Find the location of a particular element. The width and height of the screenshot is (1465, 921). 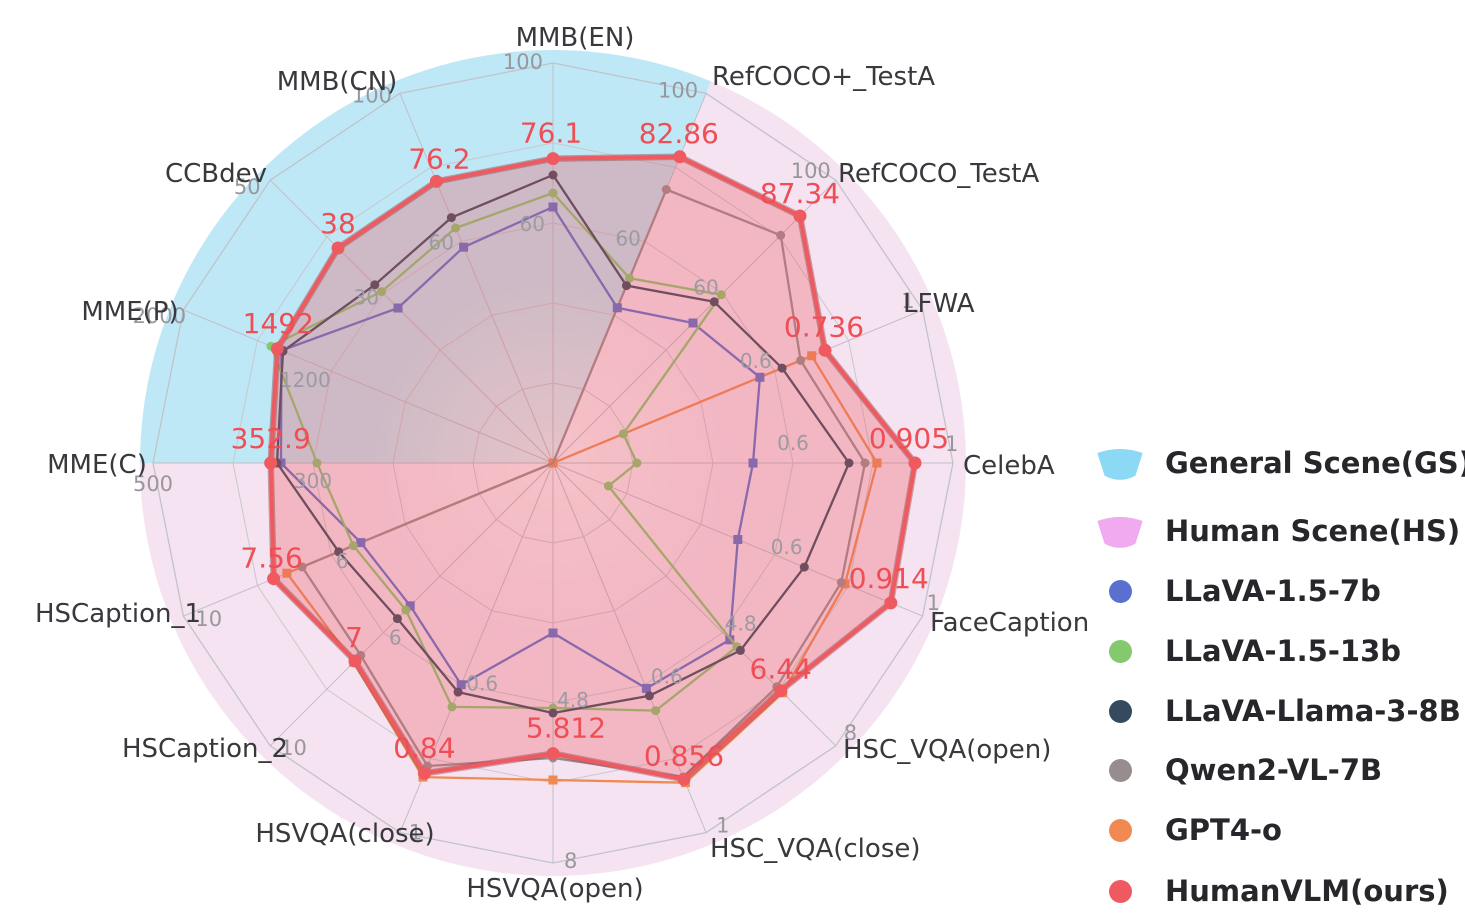

legend-label: HumanVLM(ours) is located at coordinates (1307, 891).